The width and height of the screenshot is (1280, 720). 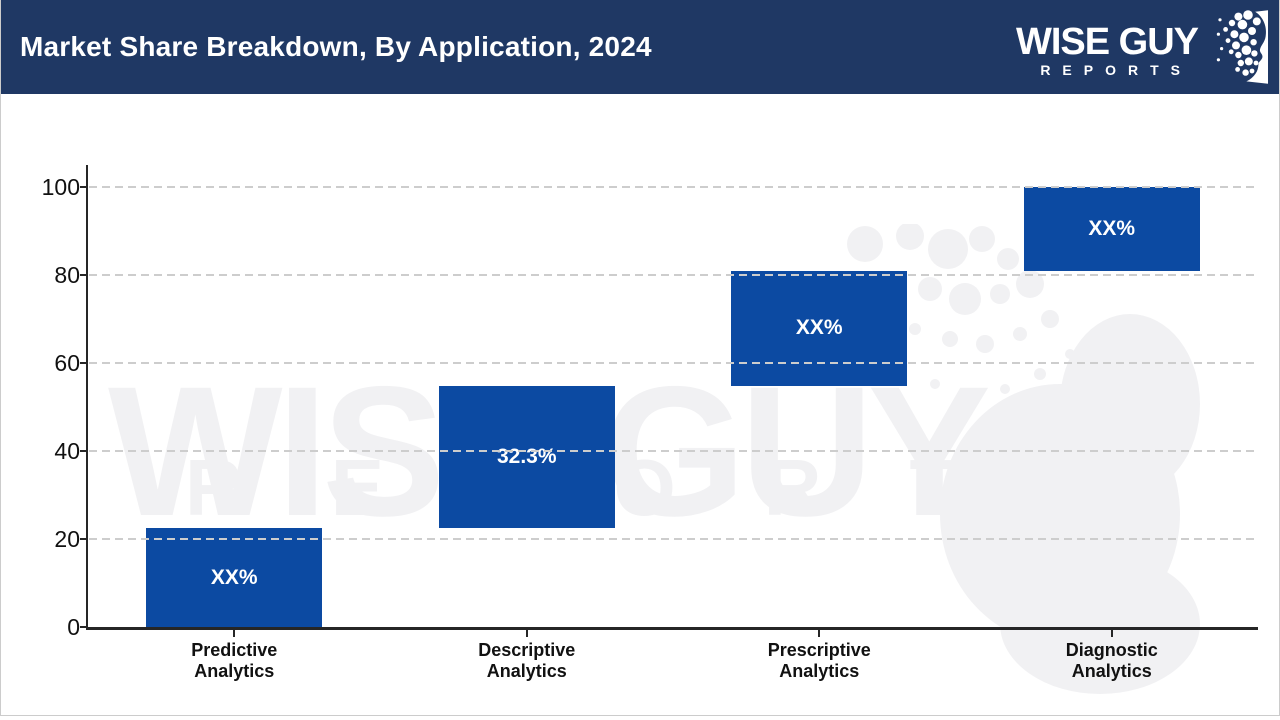 I want to click on logo-head-icon, so click(x=1242, y=47).